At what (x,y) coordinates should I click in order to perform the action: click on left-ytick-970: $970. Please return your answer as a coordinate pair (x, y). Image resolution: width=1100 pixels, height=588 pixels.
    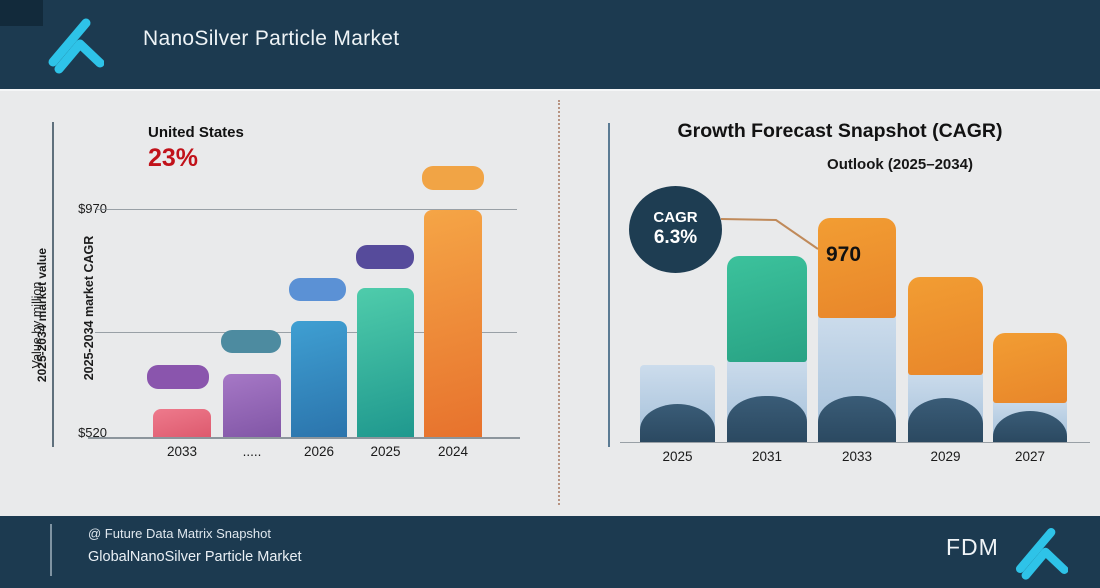
    Looking at the image, I should click on (92, 208).